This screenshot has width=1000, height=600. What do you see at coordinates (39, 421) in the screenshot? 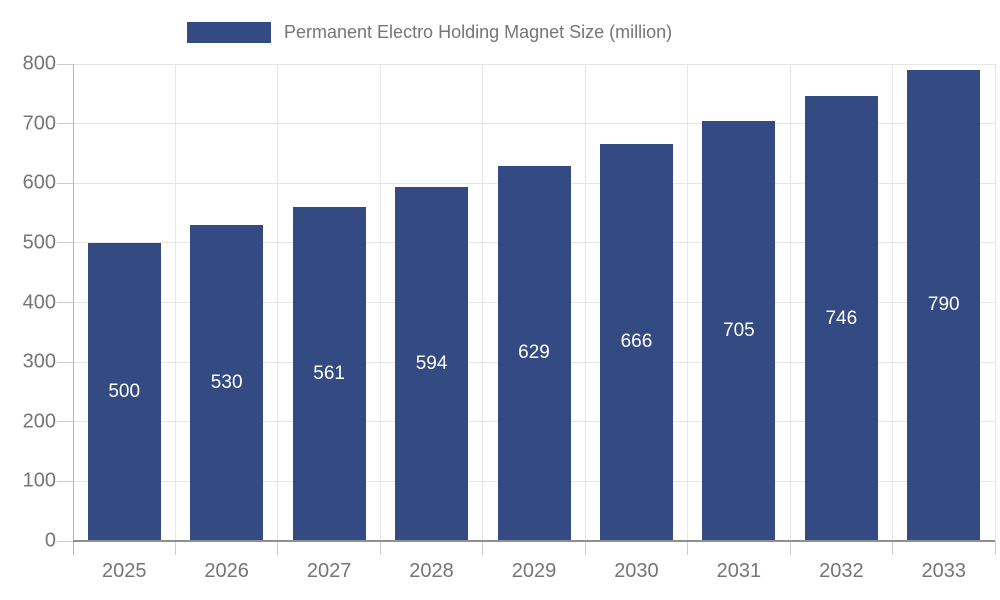
I see `y-tick-label: 200` at bounding box center [39, 421].